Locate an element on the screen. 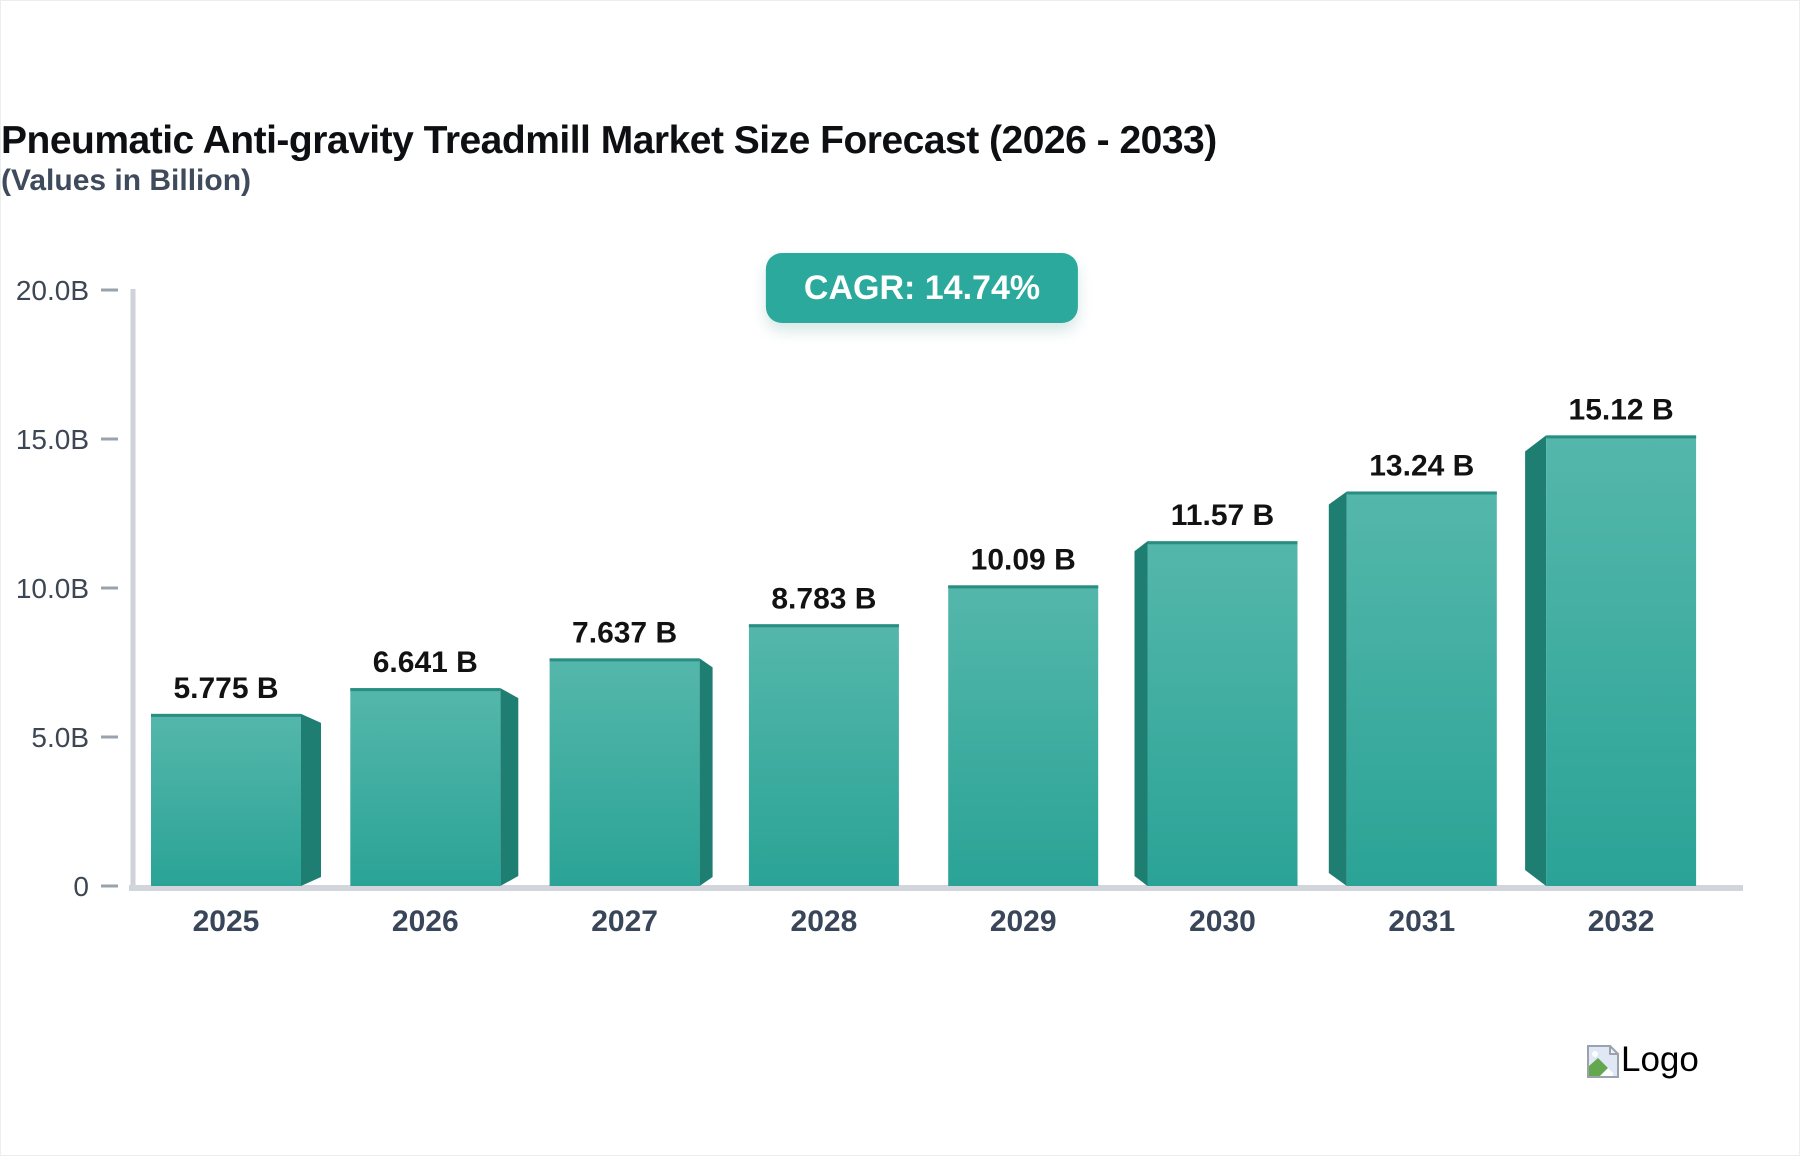 The image size is (1800, 1156). y-axis-label: 20.0B is located at coordinates (52, 290).